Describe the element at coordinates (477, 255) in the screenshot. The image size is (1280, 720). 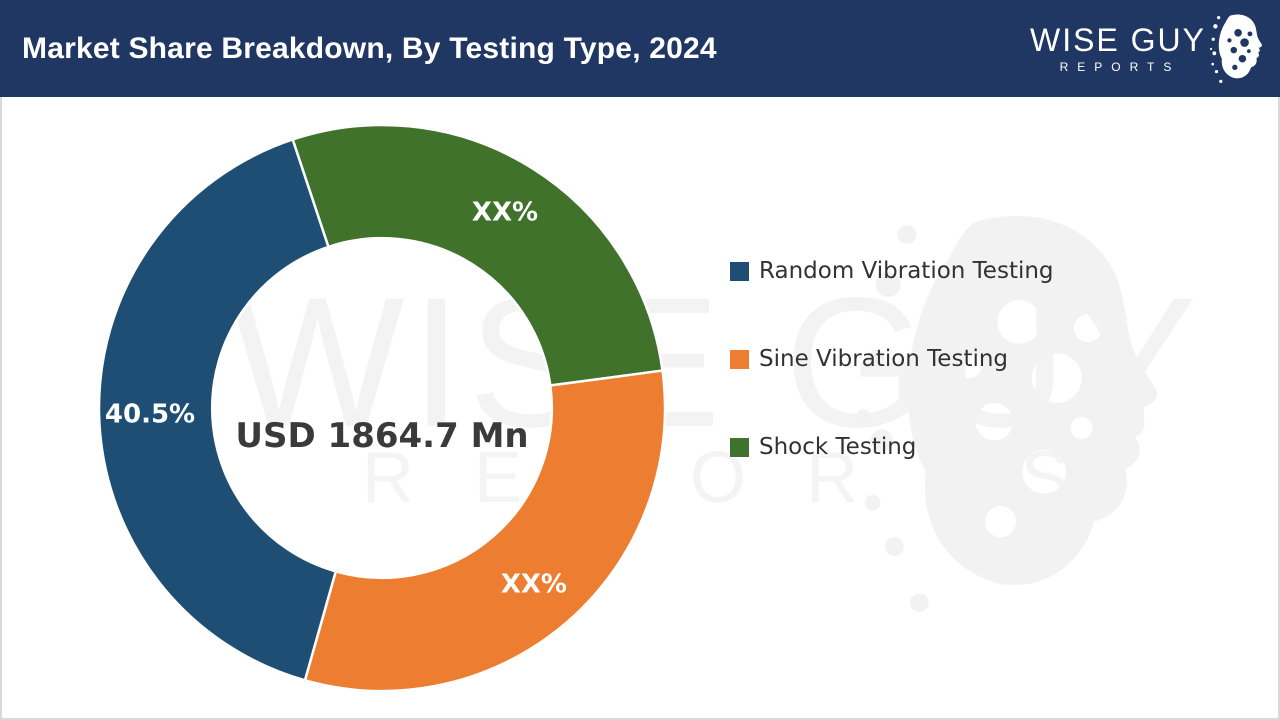
I see `pie-slice-shock-testing` at that location.